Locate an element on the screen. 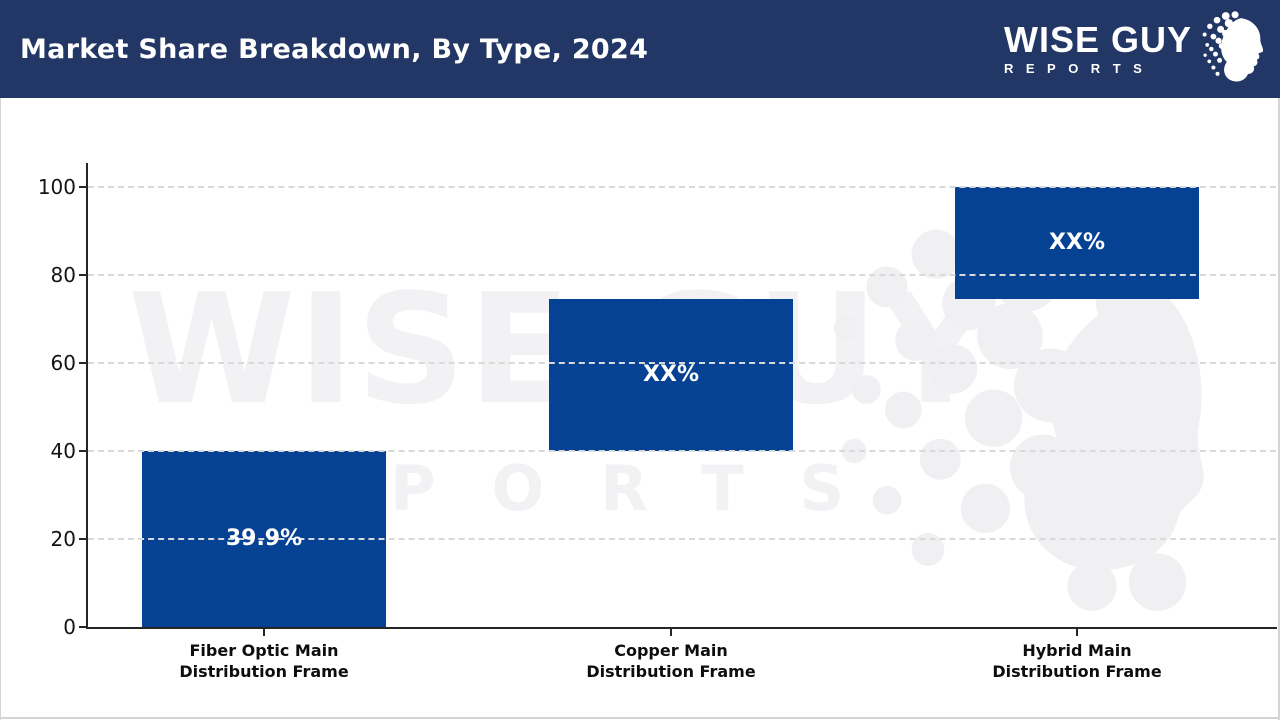  face-profile-icon is located at coordinates (1233, 46).